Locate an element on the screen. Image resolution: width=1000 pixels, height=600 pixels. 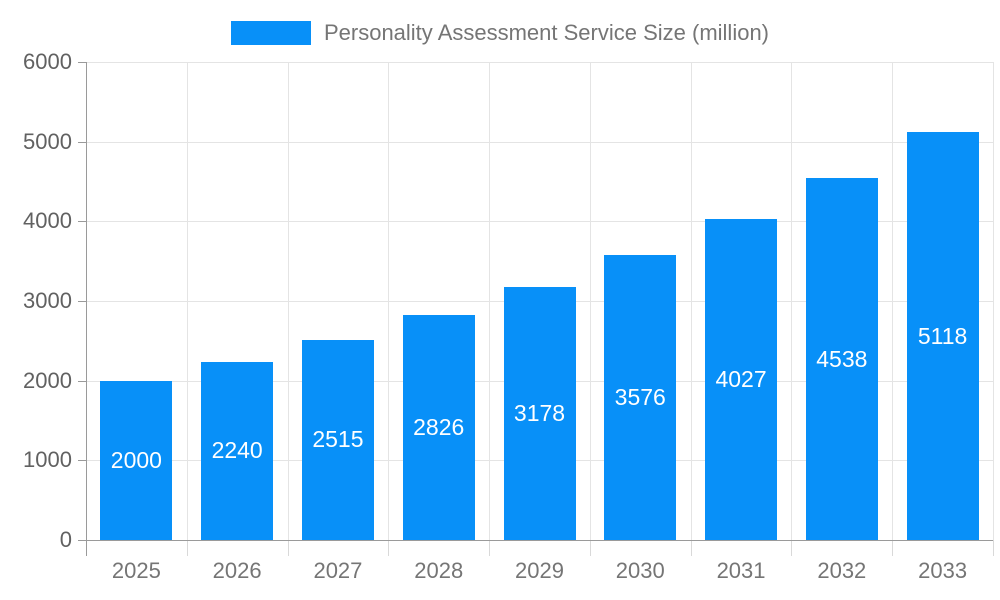
legend-swatch is located at coordinates (270, 33).